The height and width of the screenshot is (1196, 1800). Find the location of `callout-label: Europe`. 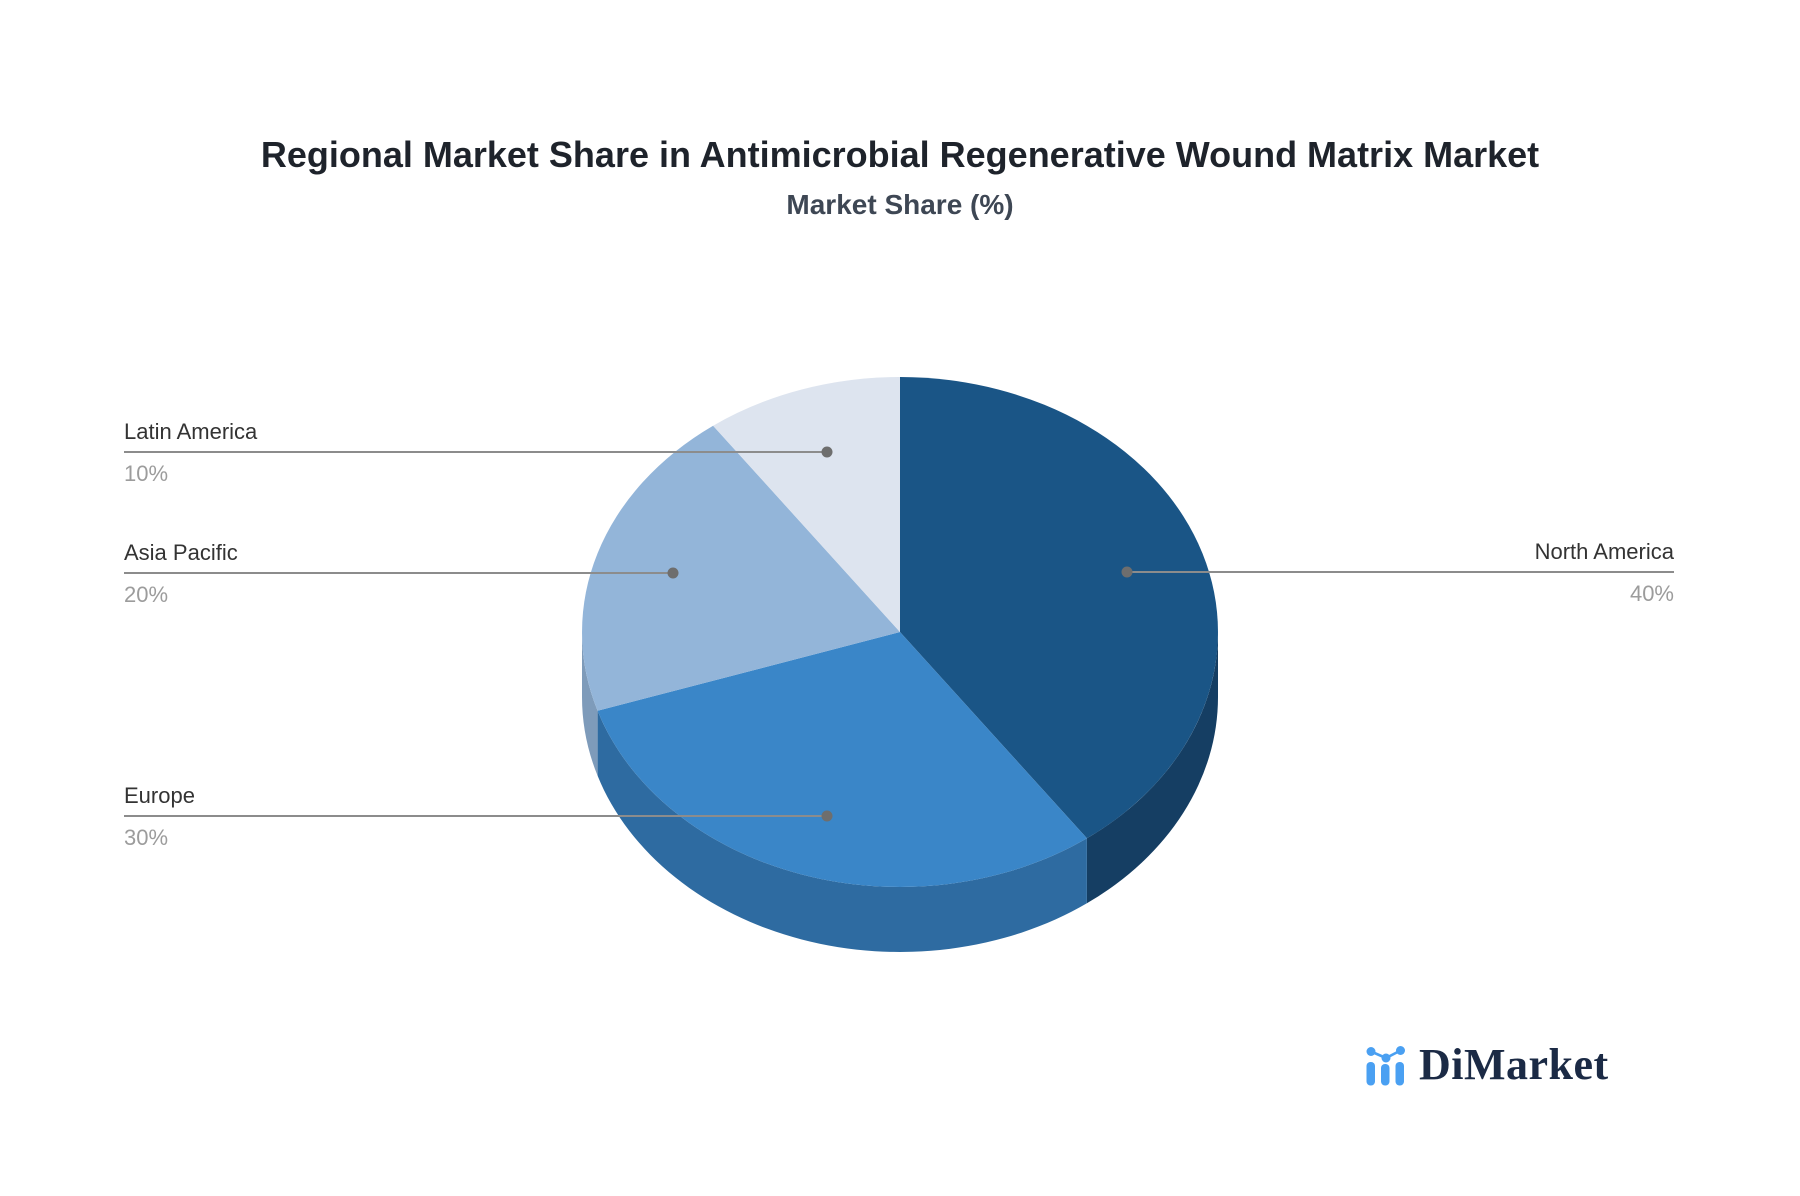

callout-label: Europe is located at coordinates (159, 795).